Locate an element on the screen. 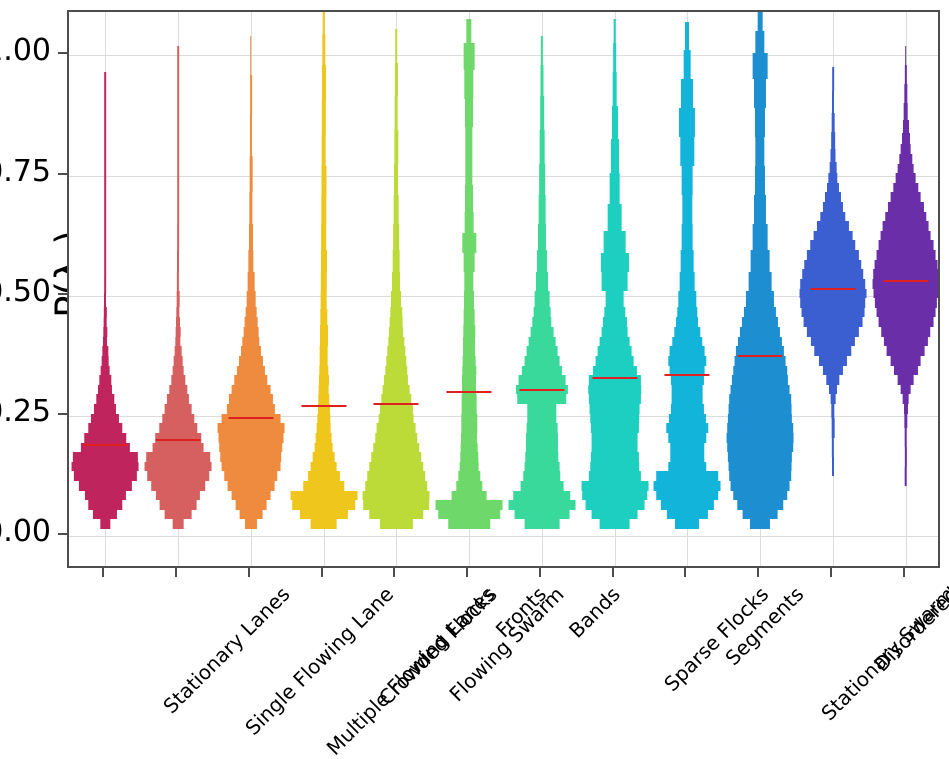 The height and width of the screenshot is (759, 949). y-tick-label: 0.25 is located at coordinates (25, 412).